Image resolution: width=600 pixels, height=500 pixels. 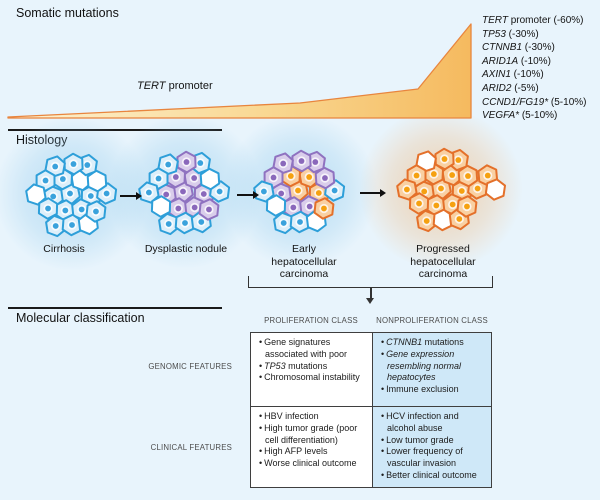 What do you see at coordinates (191, 447) in the screenshot?
I see `row-label-clinical-features: CLINICAL FEATURES` at bounding box center [191, 447].